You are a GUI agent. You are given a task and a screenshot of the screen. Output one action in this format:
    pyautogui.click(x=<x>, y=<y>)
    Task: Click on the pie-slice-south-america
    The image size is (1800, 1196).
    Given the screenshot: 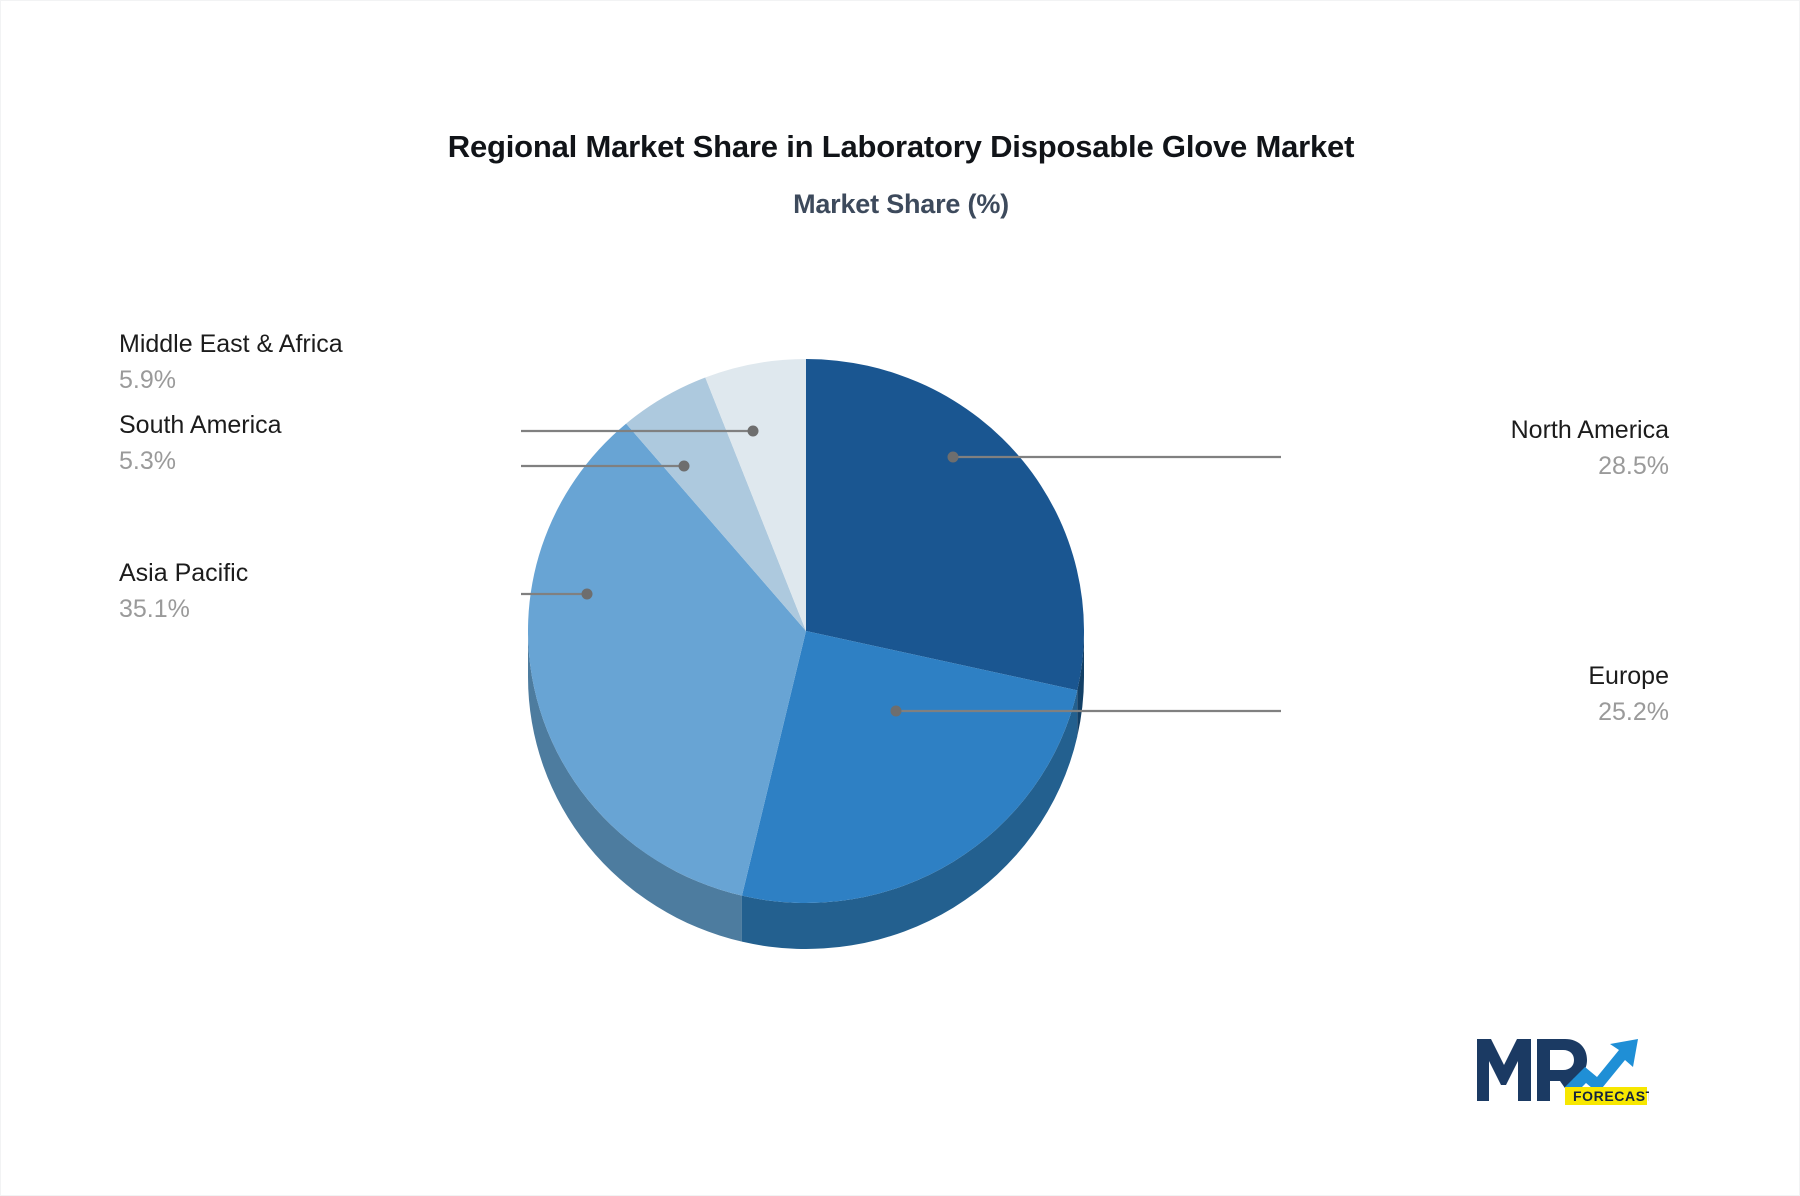 What is the action you would take?
    pyautogui.click(x=716, y=504)
    